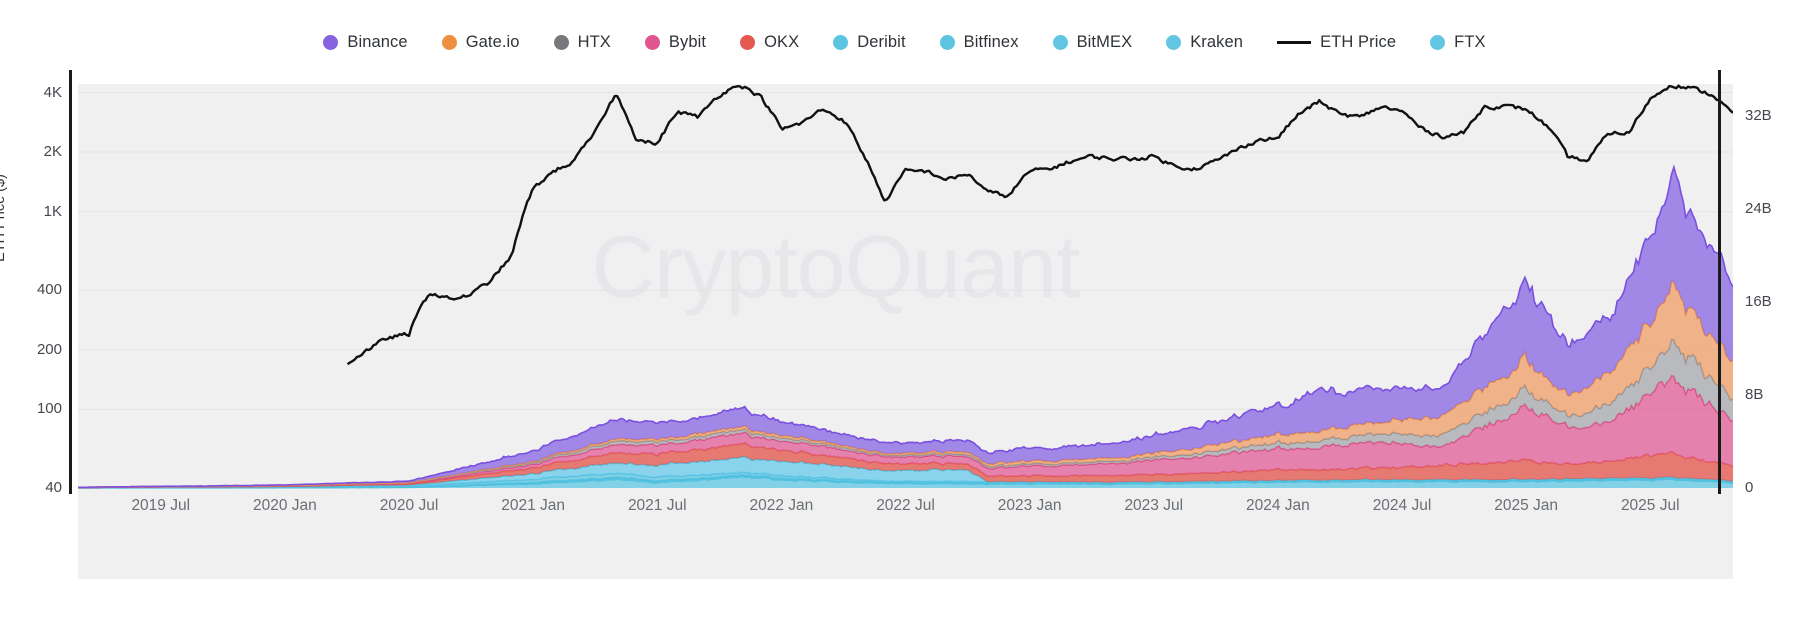  I want to click on left-tick-label: 200, so click(49, 349).